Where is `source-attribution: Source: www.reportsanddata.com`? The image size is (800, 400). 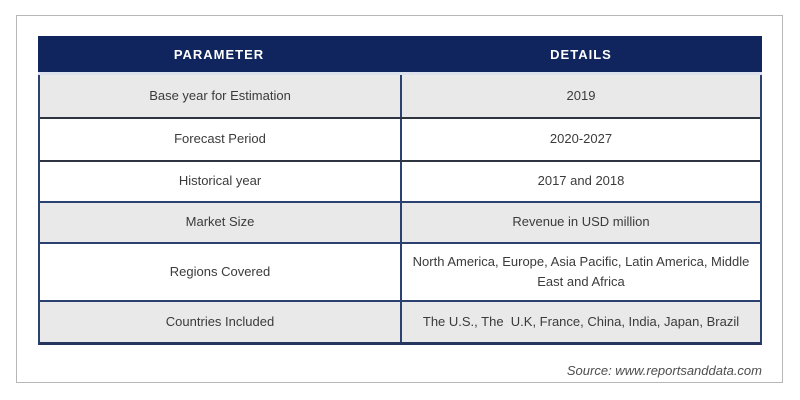
source-attribution: Source: www.reportsanddata.com is located at coordinates (664, 370).